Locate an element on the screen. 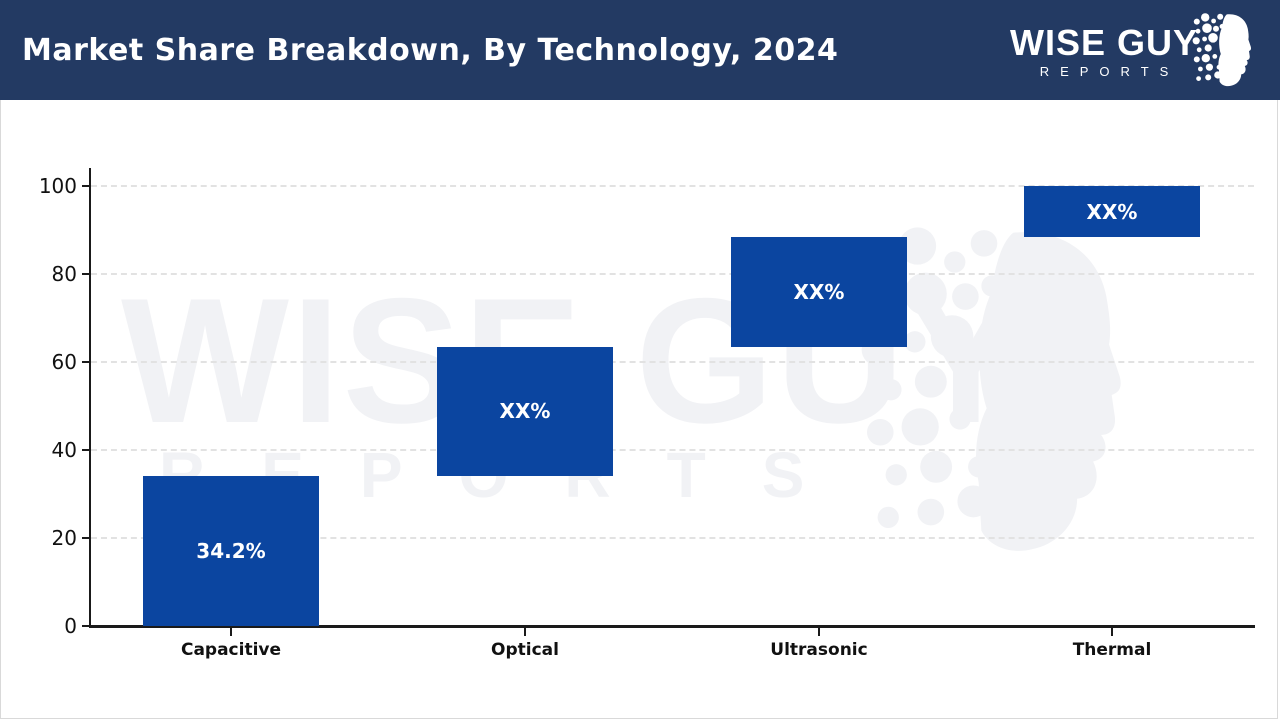  logo-text: WISE GUY REPORTS is located at coordinates (1104, 50).